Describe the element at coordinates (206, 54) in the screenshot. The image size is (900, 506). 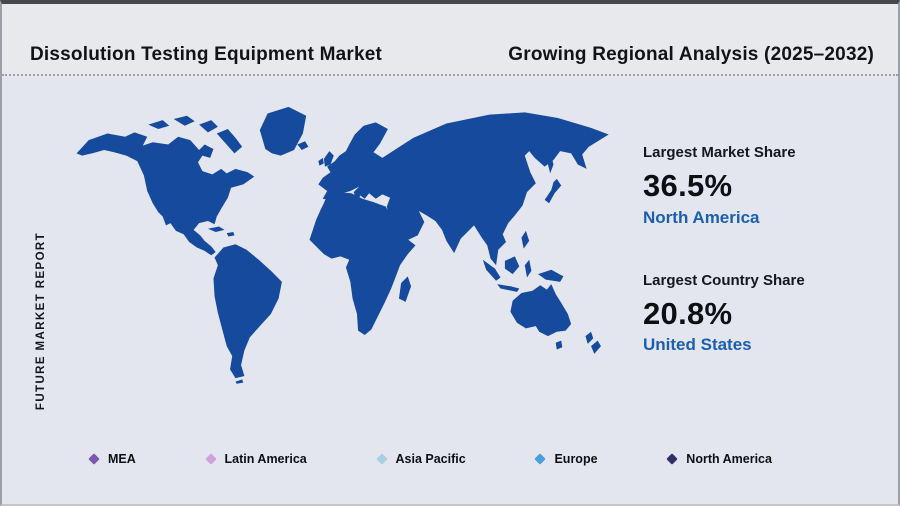
I see `page-title-left: Dissolution Testing Equipment Market` at that location.